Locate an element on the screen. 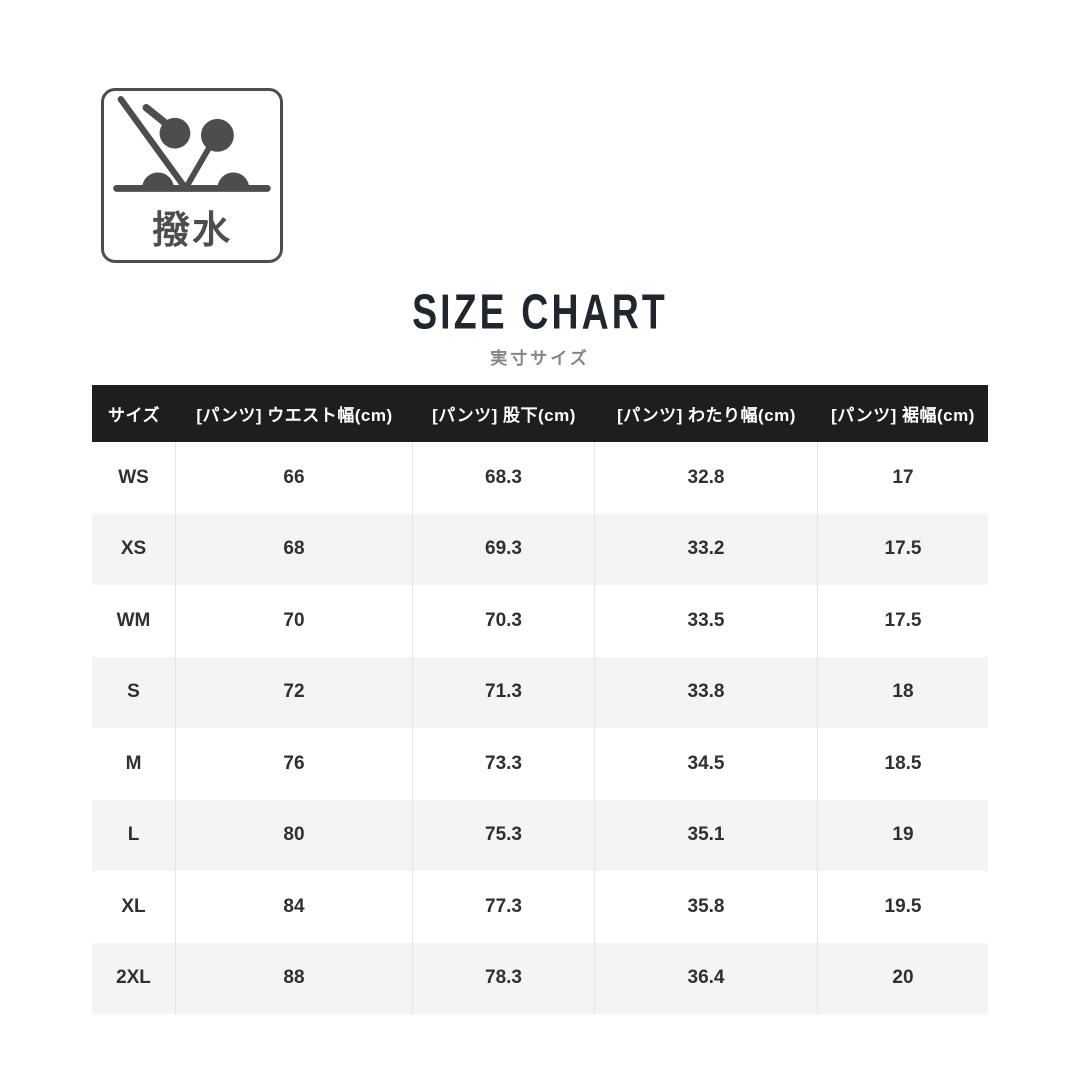 This screenshot has width=1080, height=1080. size-label: XS is located at coordinates (134, 549).